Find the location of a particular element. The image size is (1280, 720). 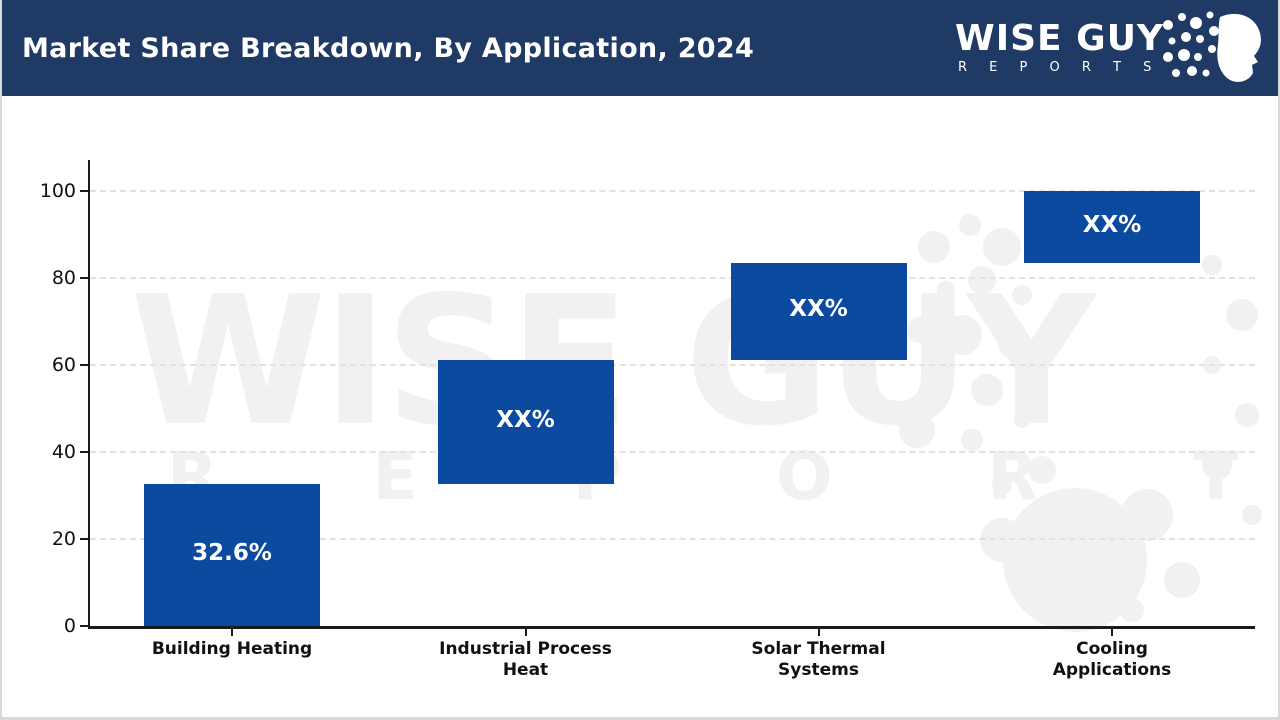

x-category-label-line: Heat is located at coordinates (525, 670).